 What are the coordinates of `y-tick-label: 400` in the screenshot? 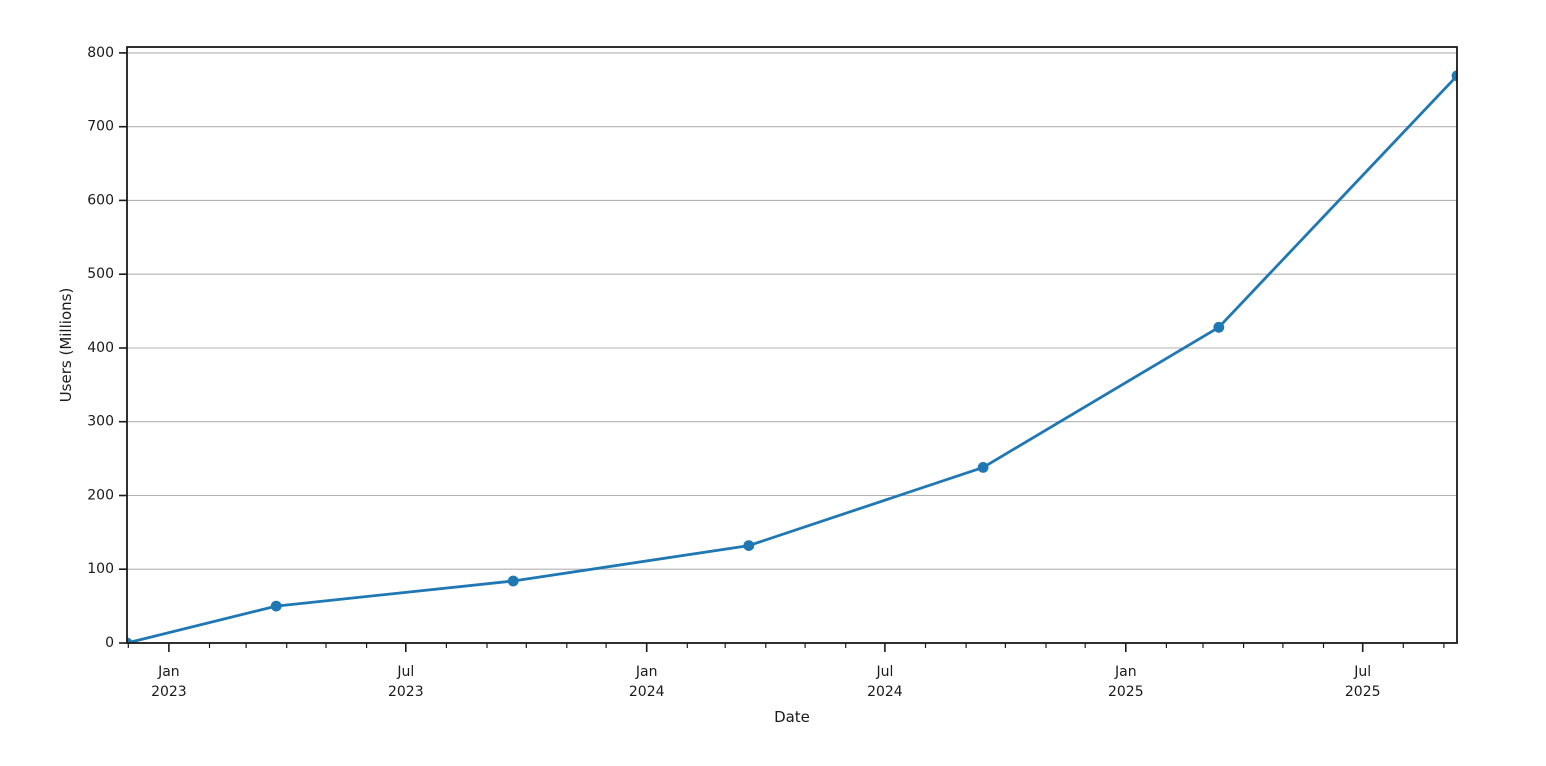 It's located at (100, 348).